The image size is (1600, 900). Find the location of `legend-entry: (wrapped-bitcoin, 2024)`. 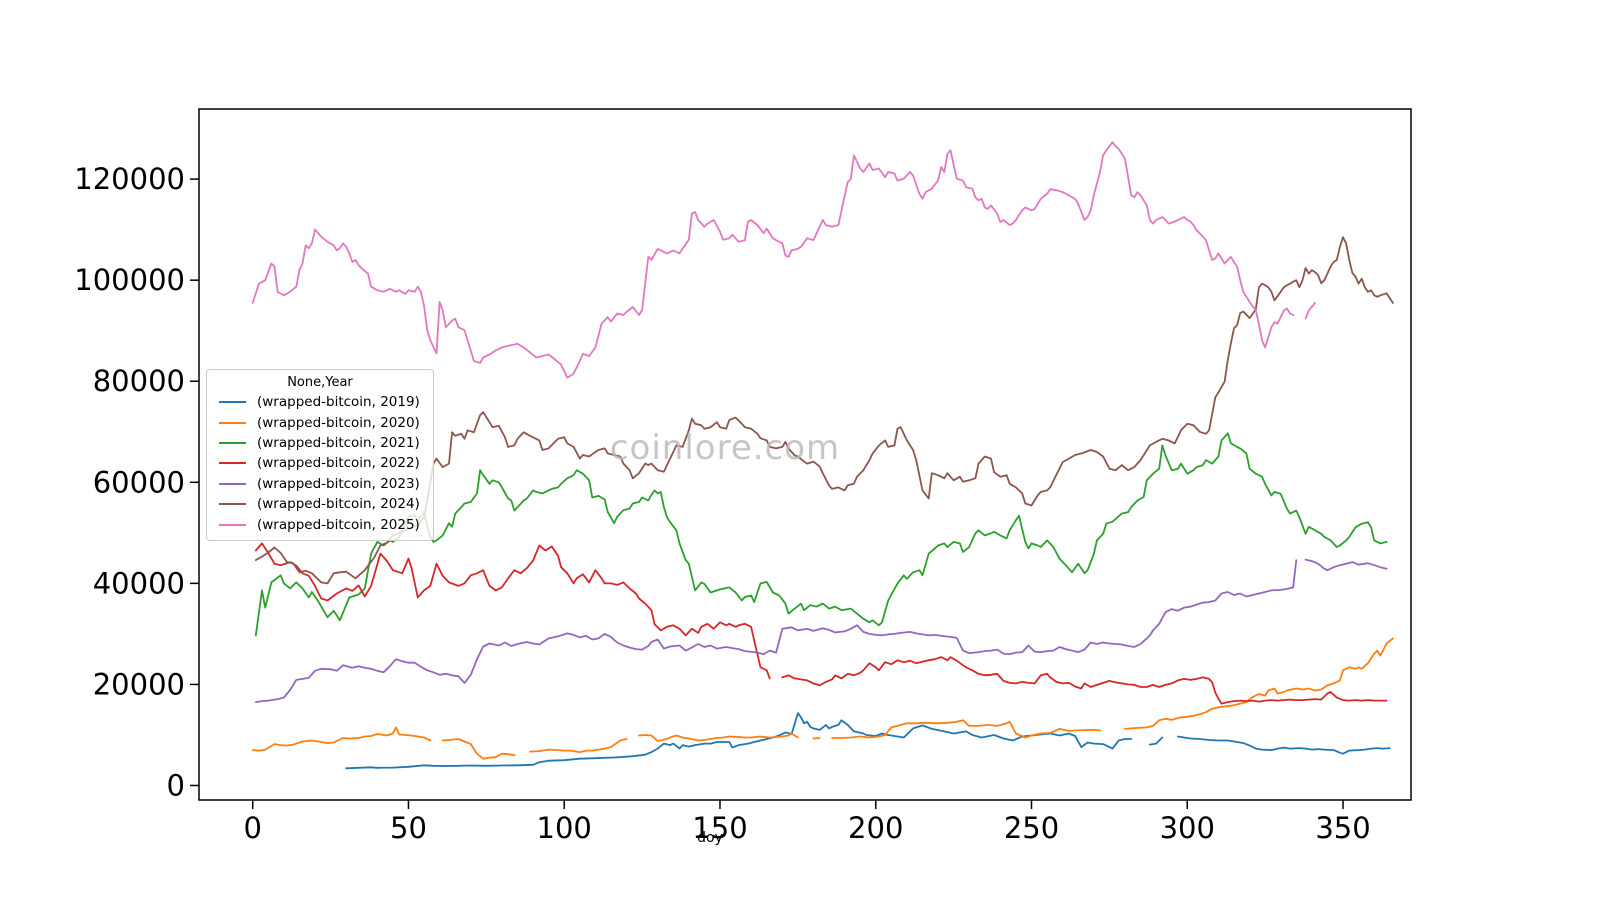

legend-entry: (wrapped-bitcoin, 2024) is located at coordinates (320, 504).